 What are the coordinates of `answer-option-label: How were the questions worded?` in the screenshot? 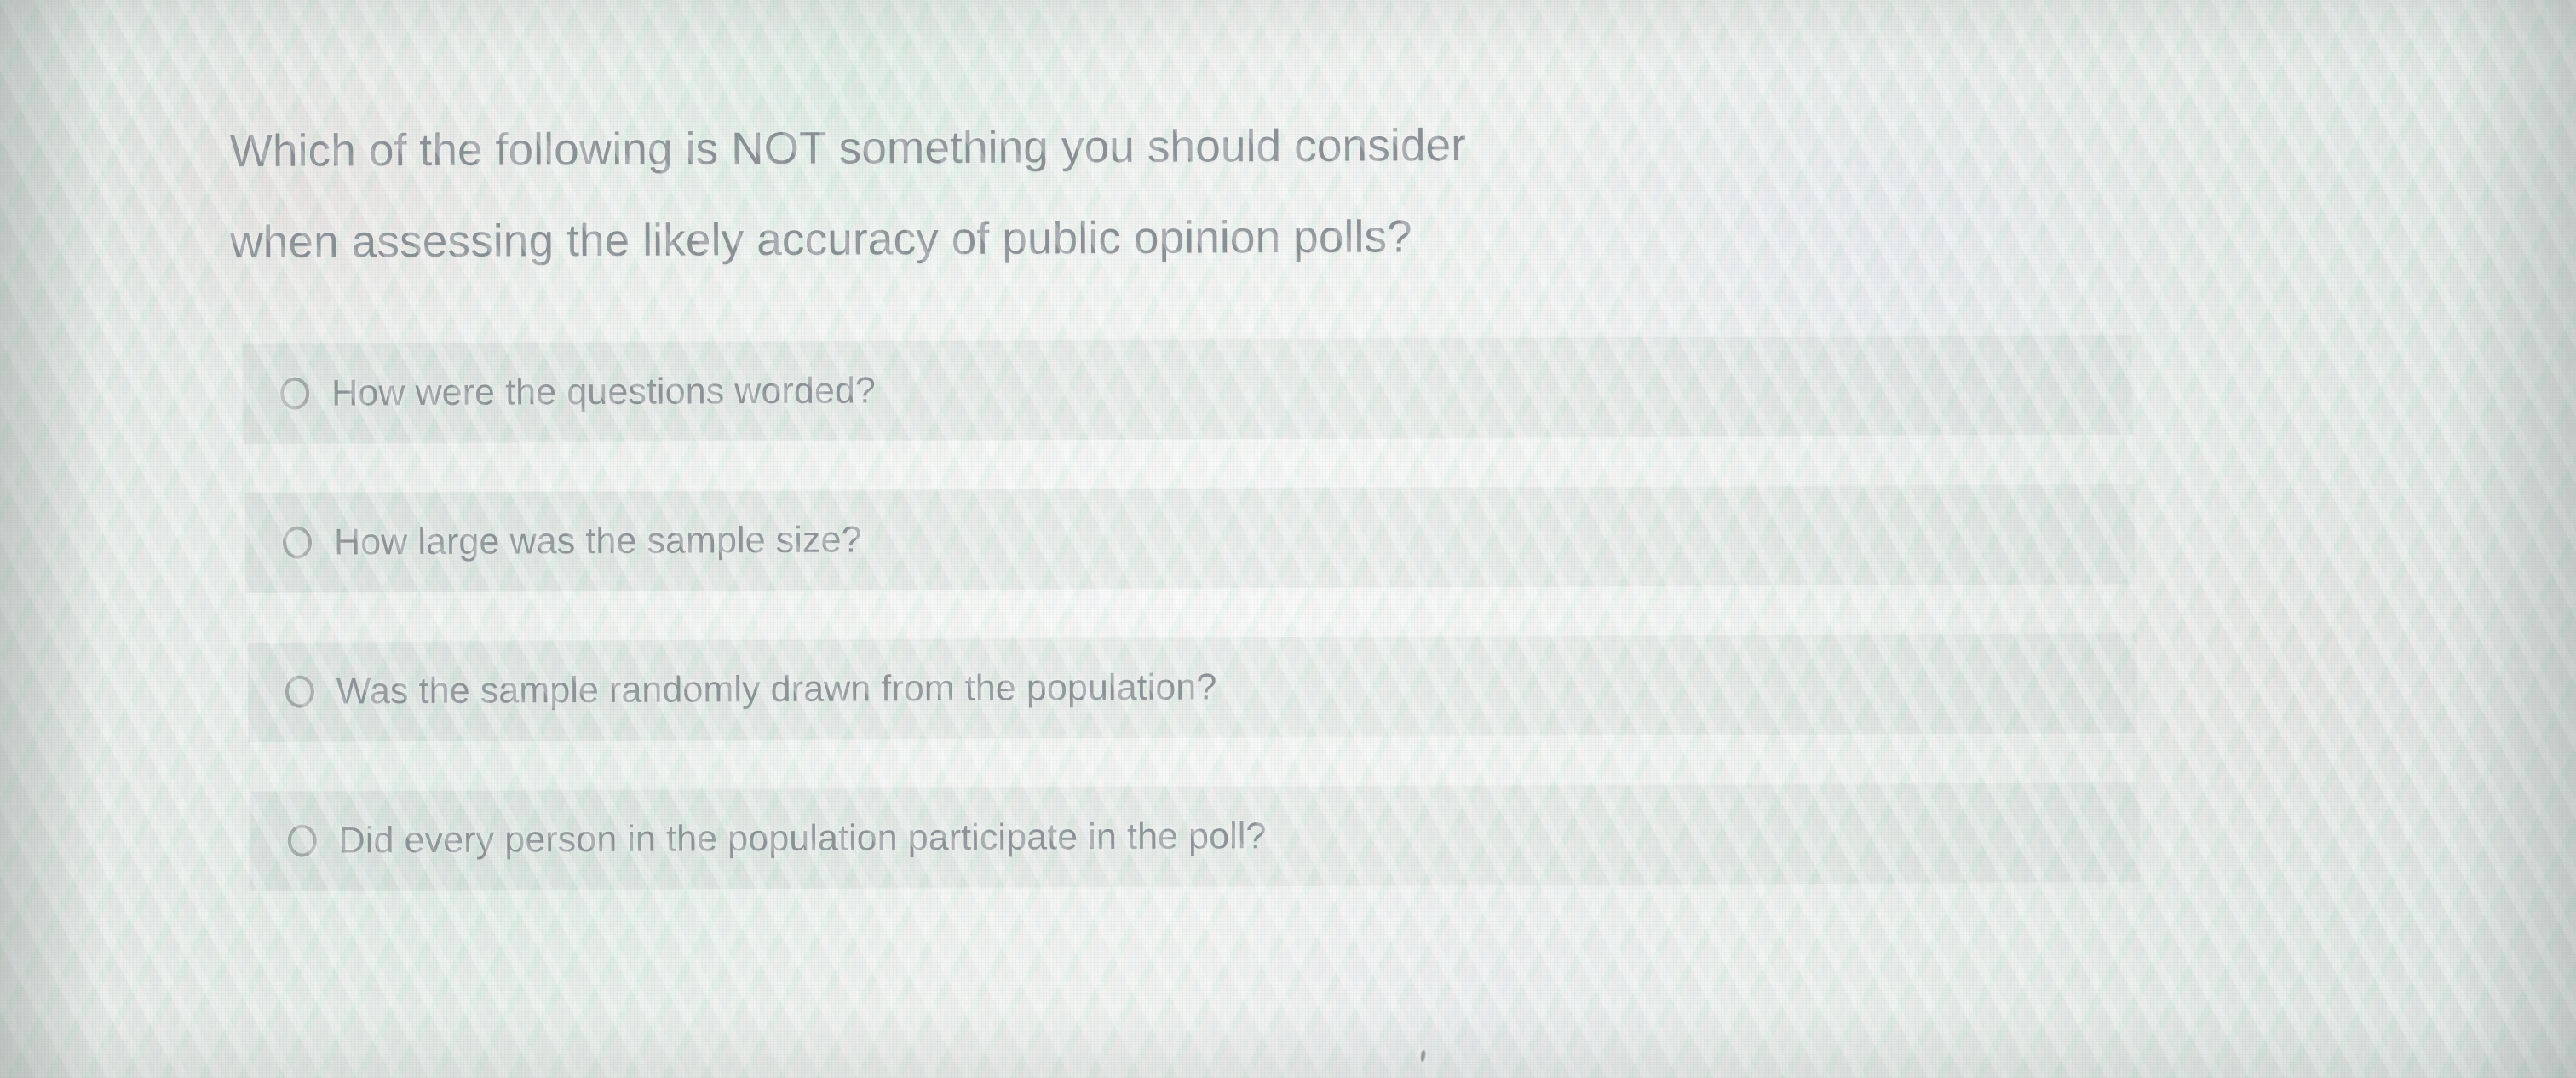 It's located at (604, 391).